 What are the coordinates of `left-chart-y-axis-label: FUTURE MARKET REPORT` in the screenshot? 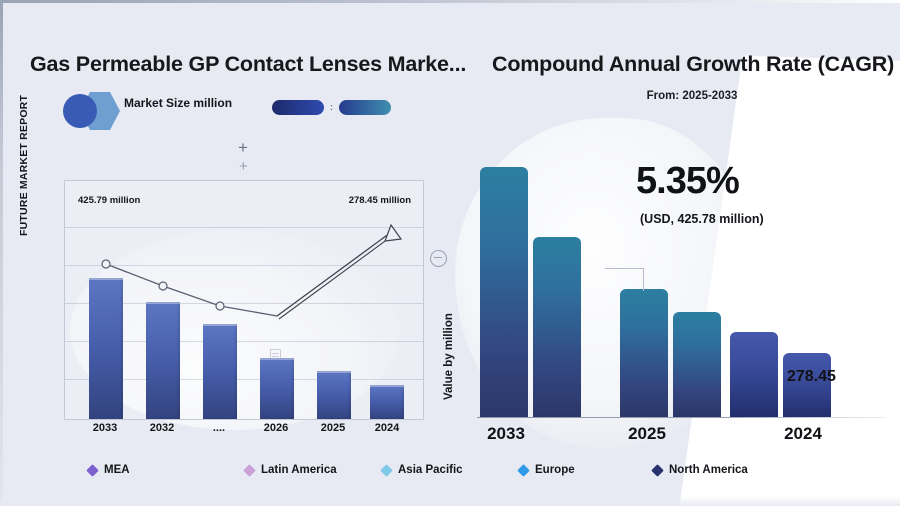 It's located at (24, 165).